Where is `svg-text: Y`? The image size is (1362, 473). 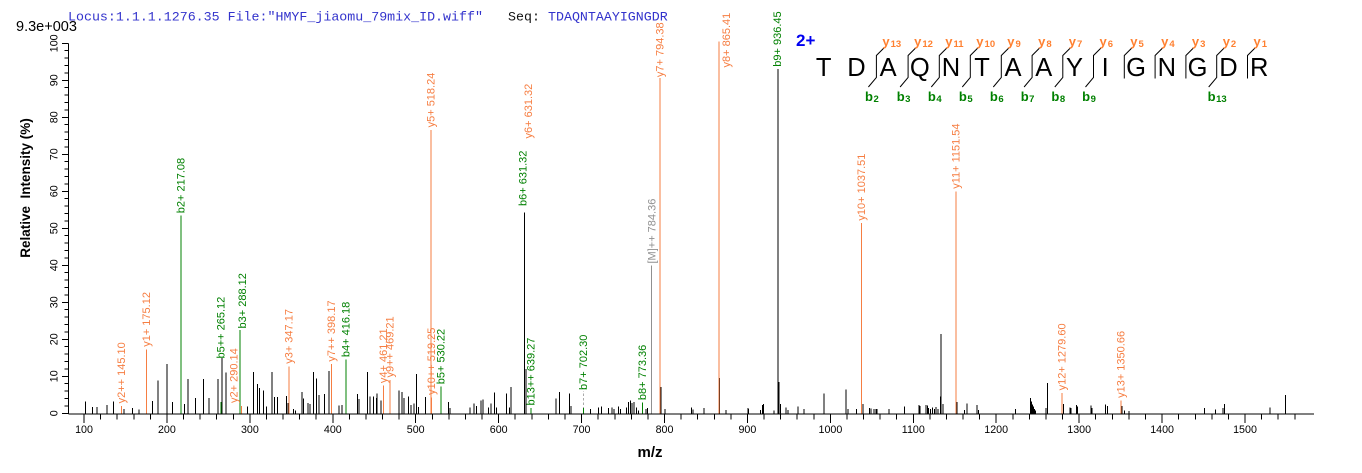 svg-text: Y is located at coordinates (1074, 68).